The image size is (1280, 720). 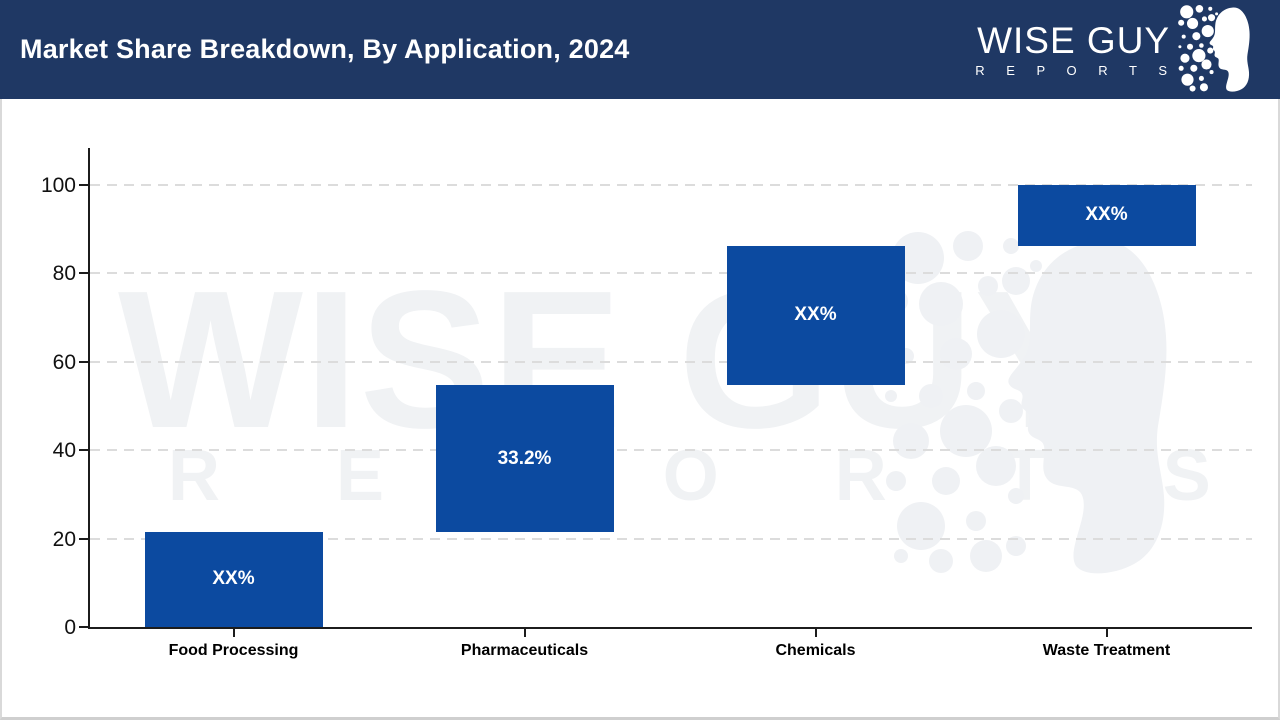 I want to click on y-tick-label: 60, so click(x=64, y=362).